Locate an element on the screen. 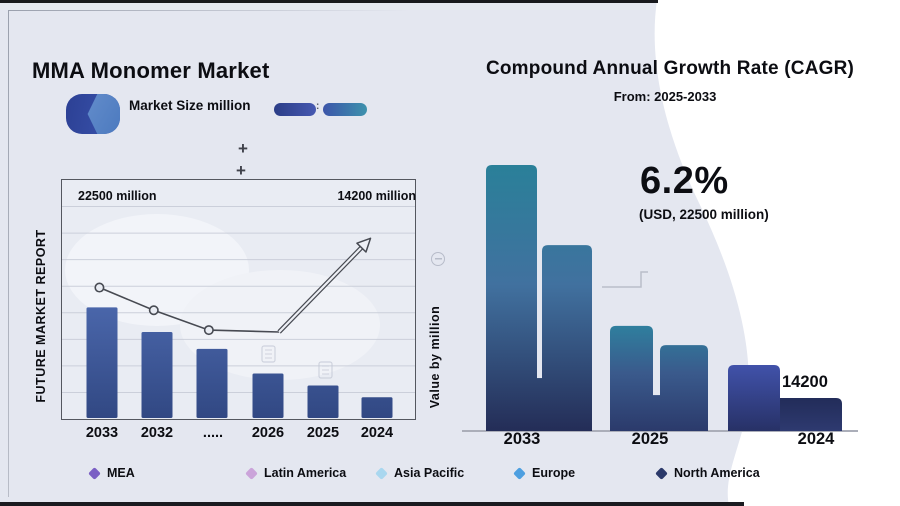  legend-item-latin-america: Latin America is located at coordinates (296, 473).